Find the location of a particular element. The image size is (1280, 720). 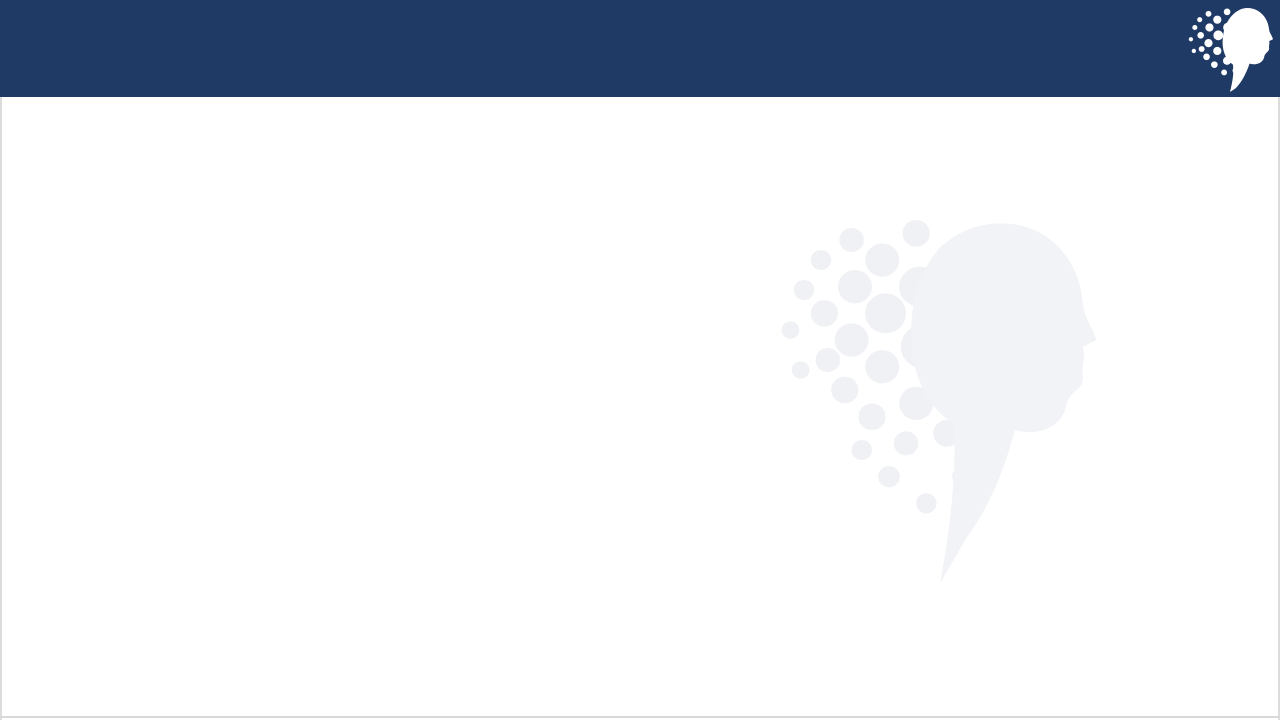

watermark-dots-face is located at coordinates (939, 402).